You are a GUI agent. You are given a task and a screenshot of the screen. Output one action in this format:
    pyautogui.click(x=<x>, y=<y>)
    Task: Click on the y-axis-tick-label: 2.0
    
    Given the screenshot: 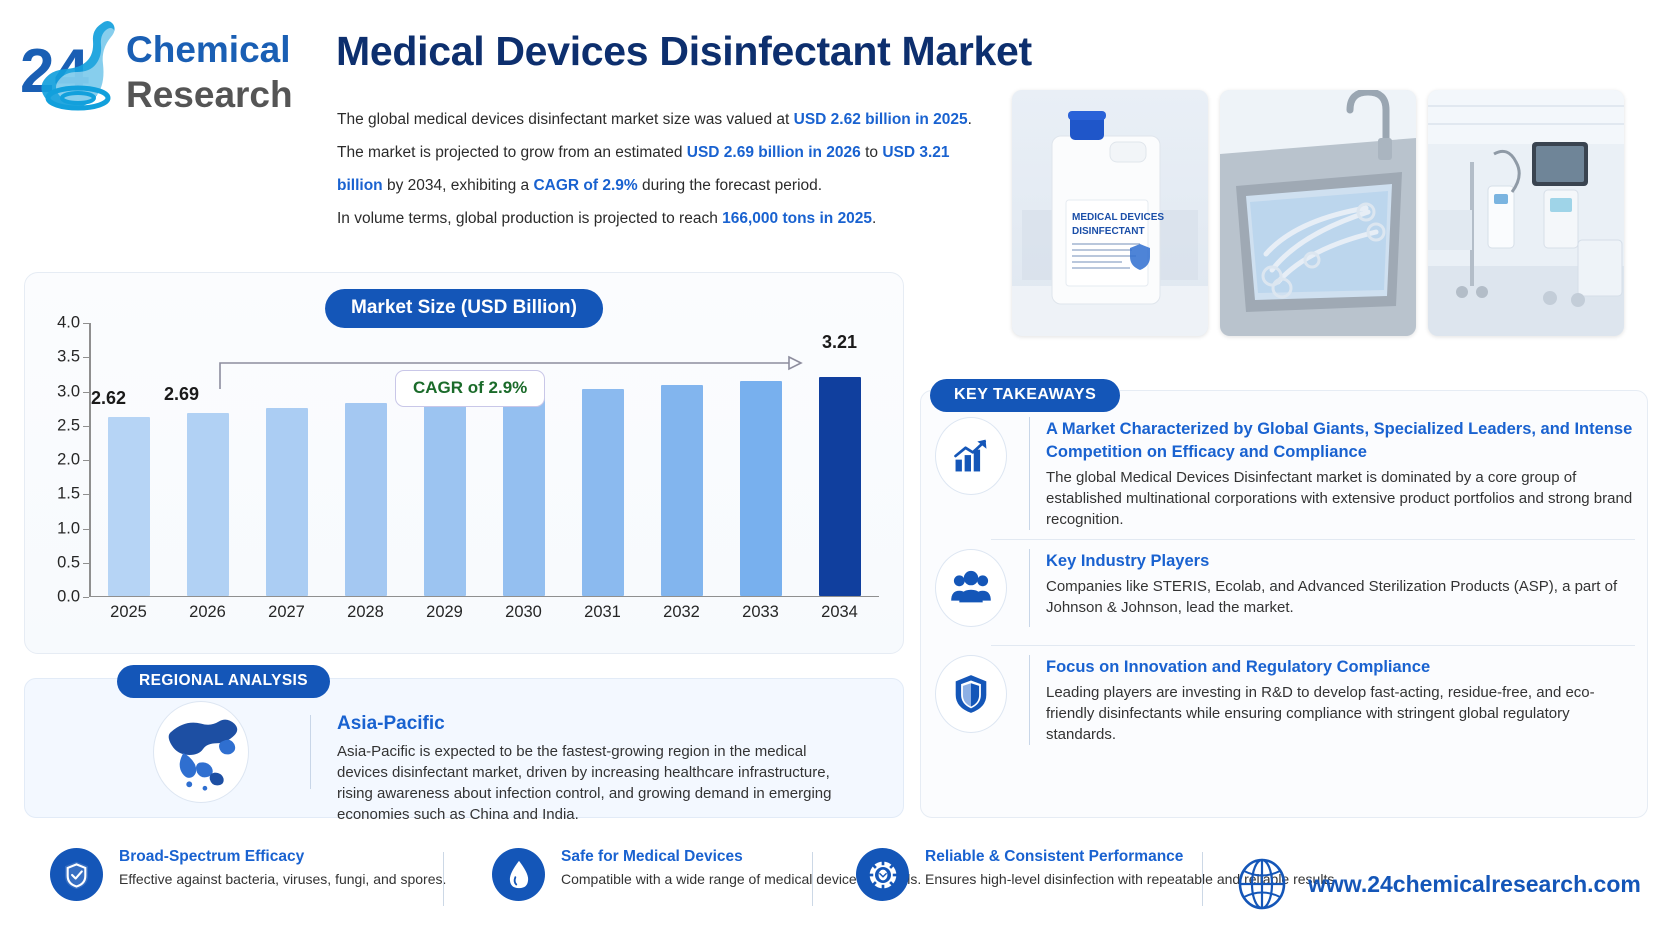 What is the action you would take?
    pyautogui.click(x=68, y=459)
    